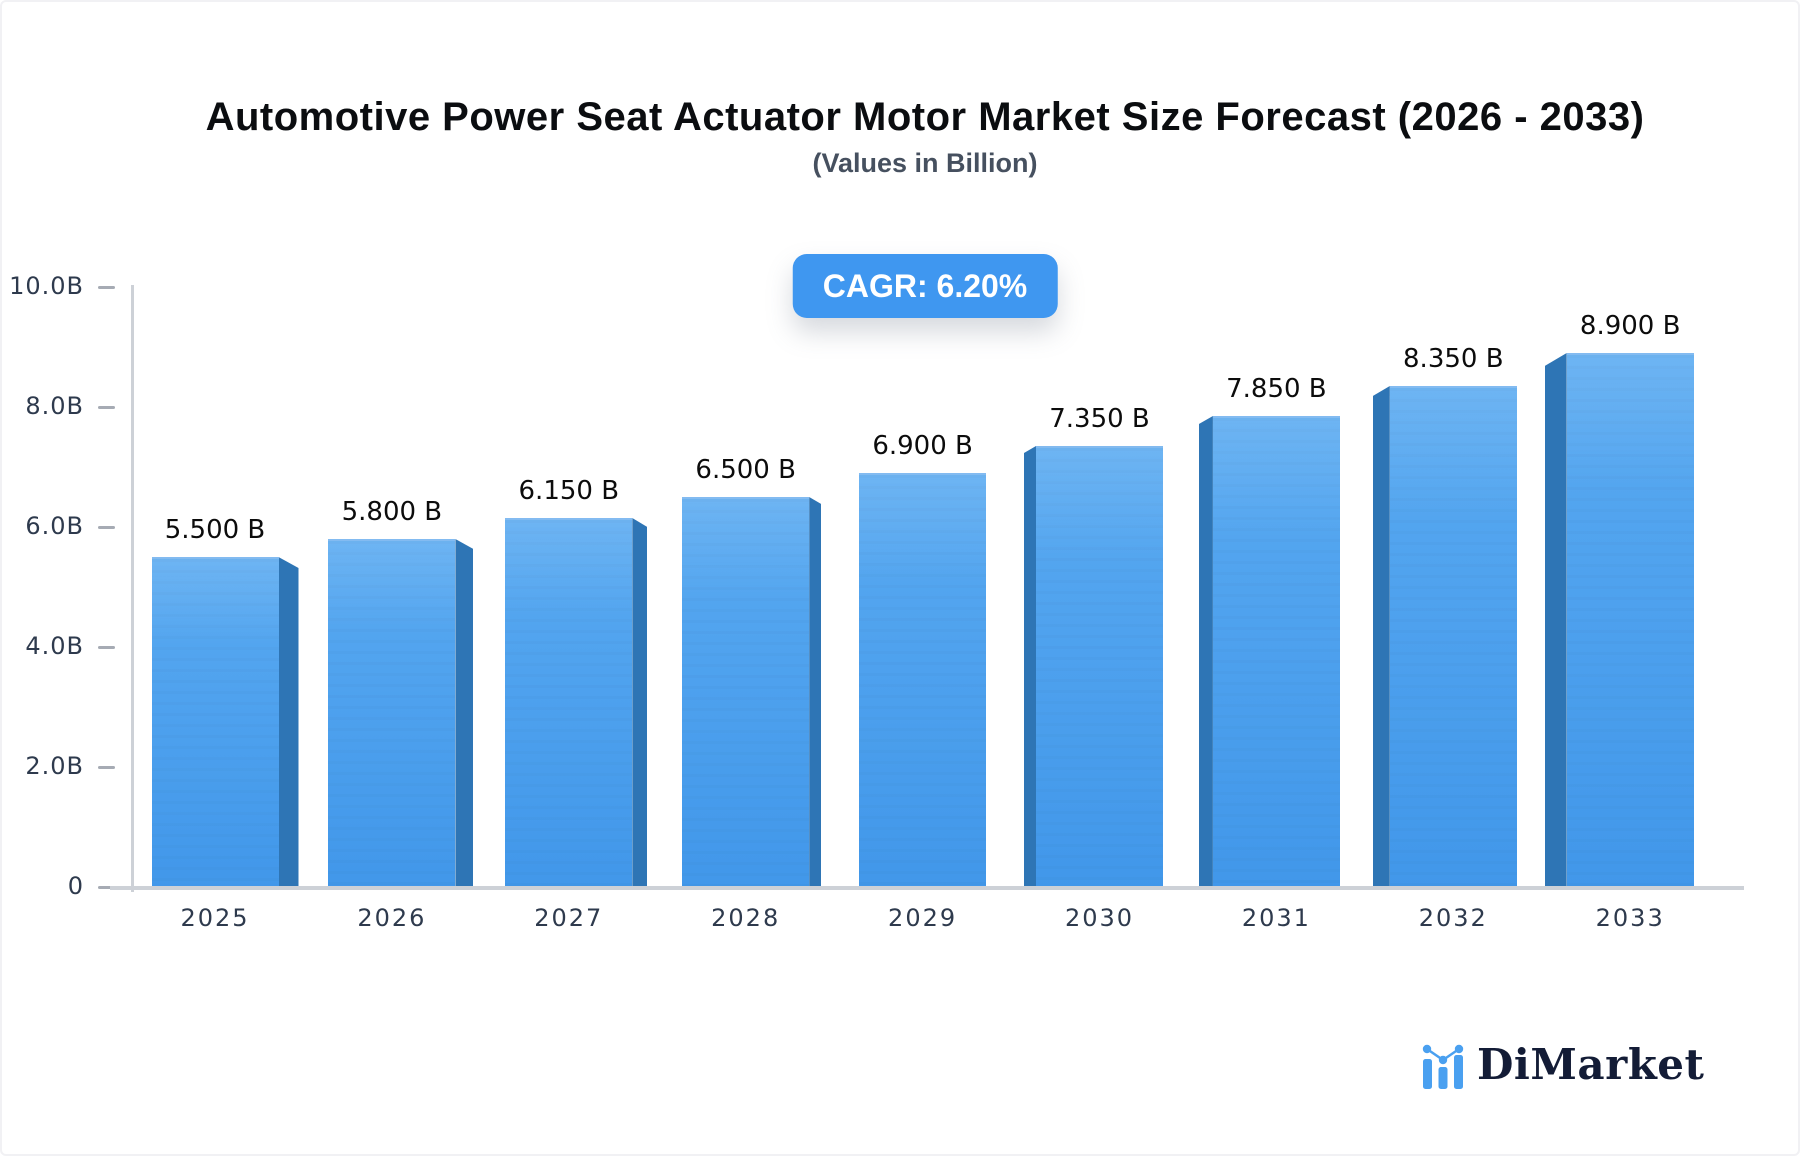  I want to click on bar-value-label: 8.900 B, so click(1630, 326).